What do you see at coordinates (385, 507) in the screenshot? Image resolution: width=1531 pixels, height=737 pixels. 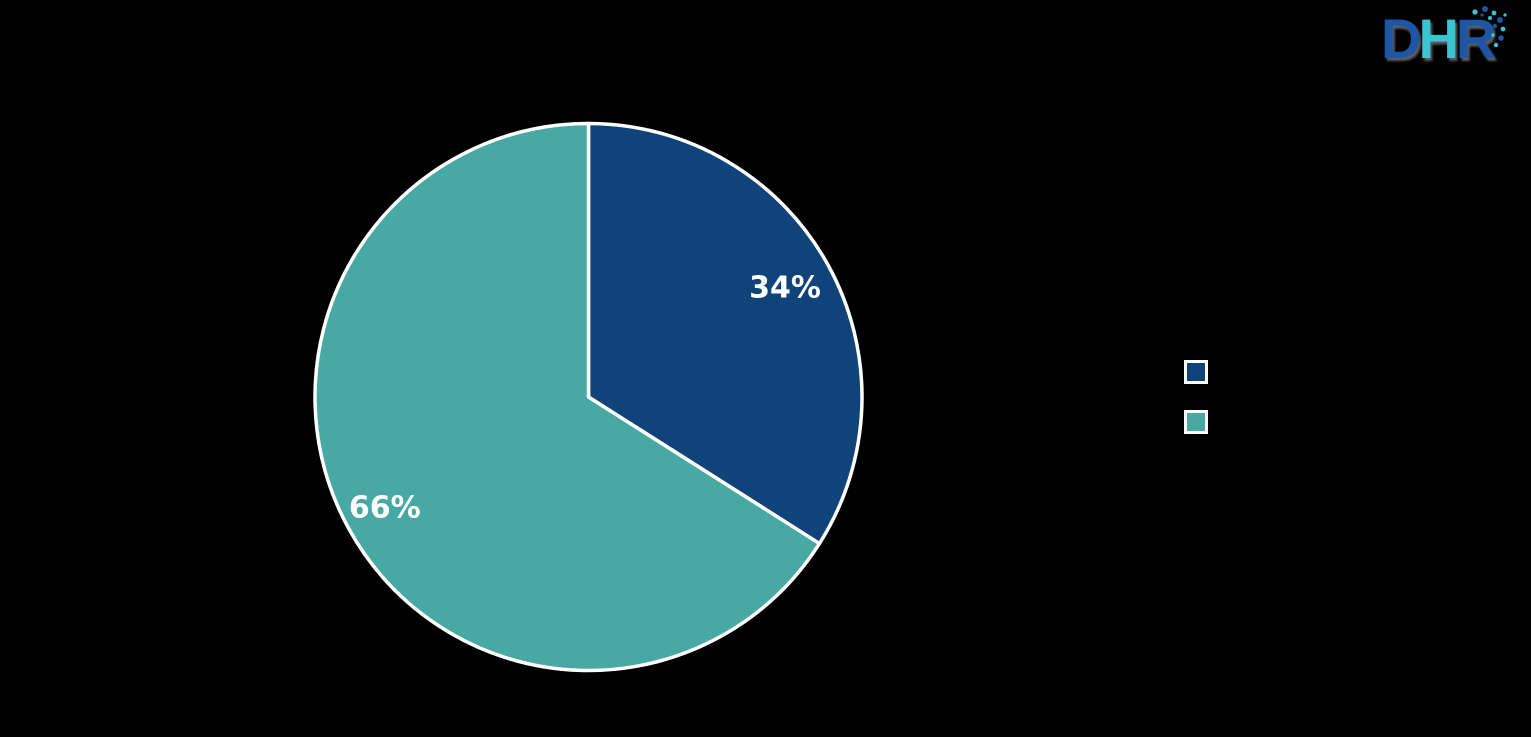 I see `pie-slice-label: 66%` at bounding box center [385, 507].